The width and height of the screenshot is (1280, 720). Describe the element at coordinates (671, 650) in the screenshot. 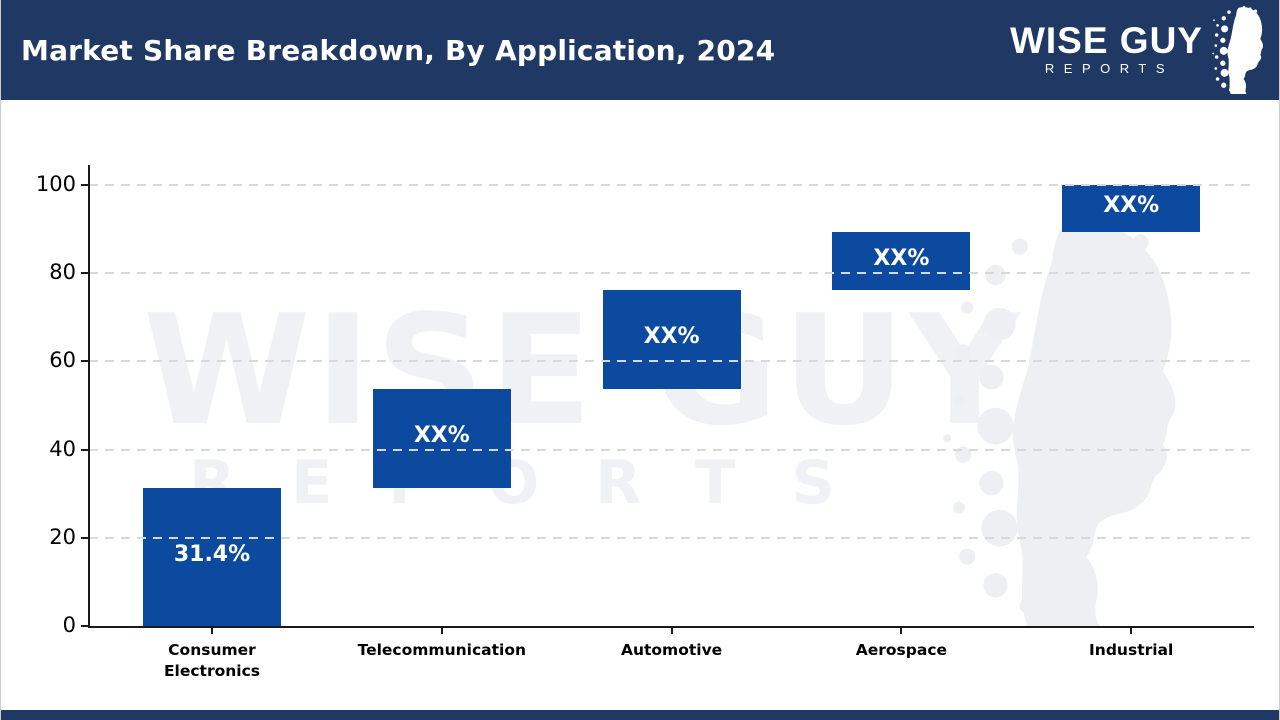

I see `category-label: Automotive` at that location.